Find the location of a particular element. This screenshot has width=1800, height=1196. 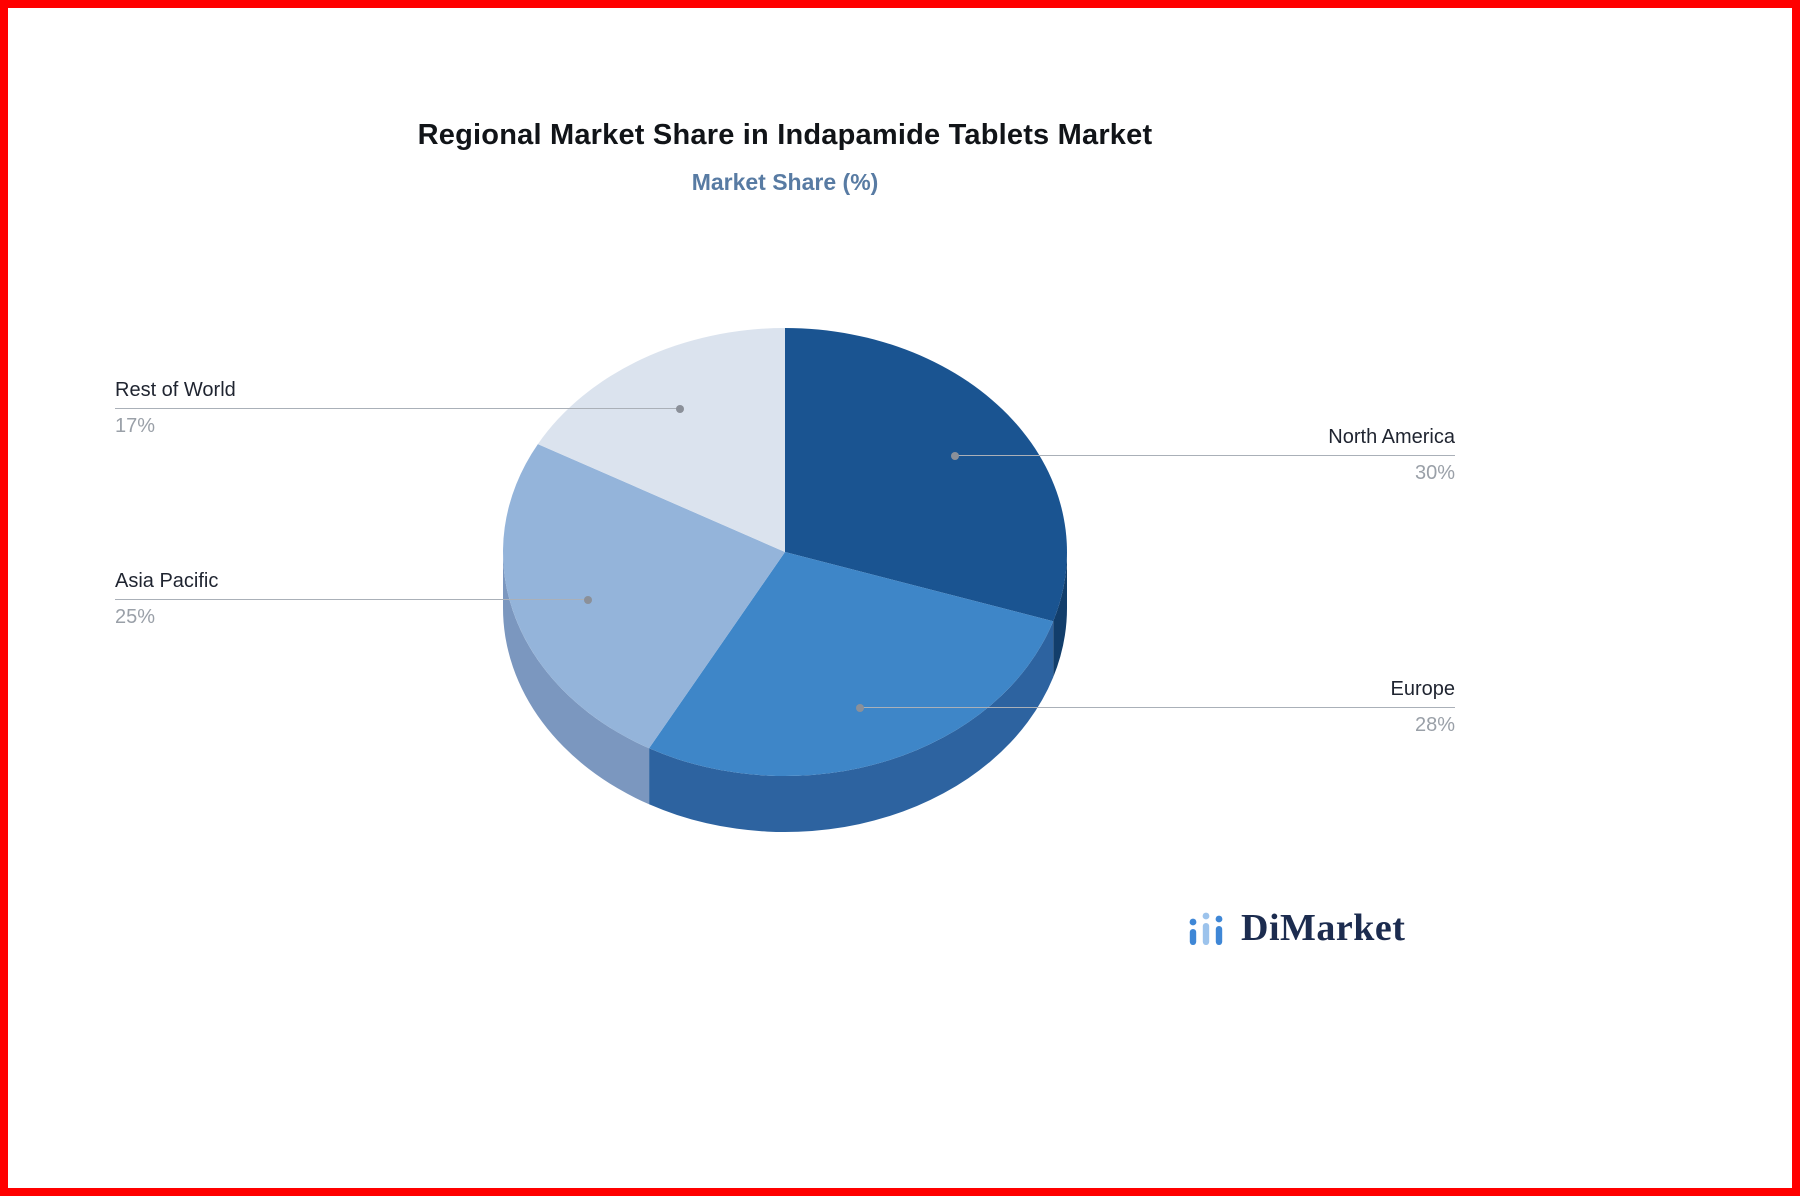

pie-slice-europe is located at coordinates (851, 664).